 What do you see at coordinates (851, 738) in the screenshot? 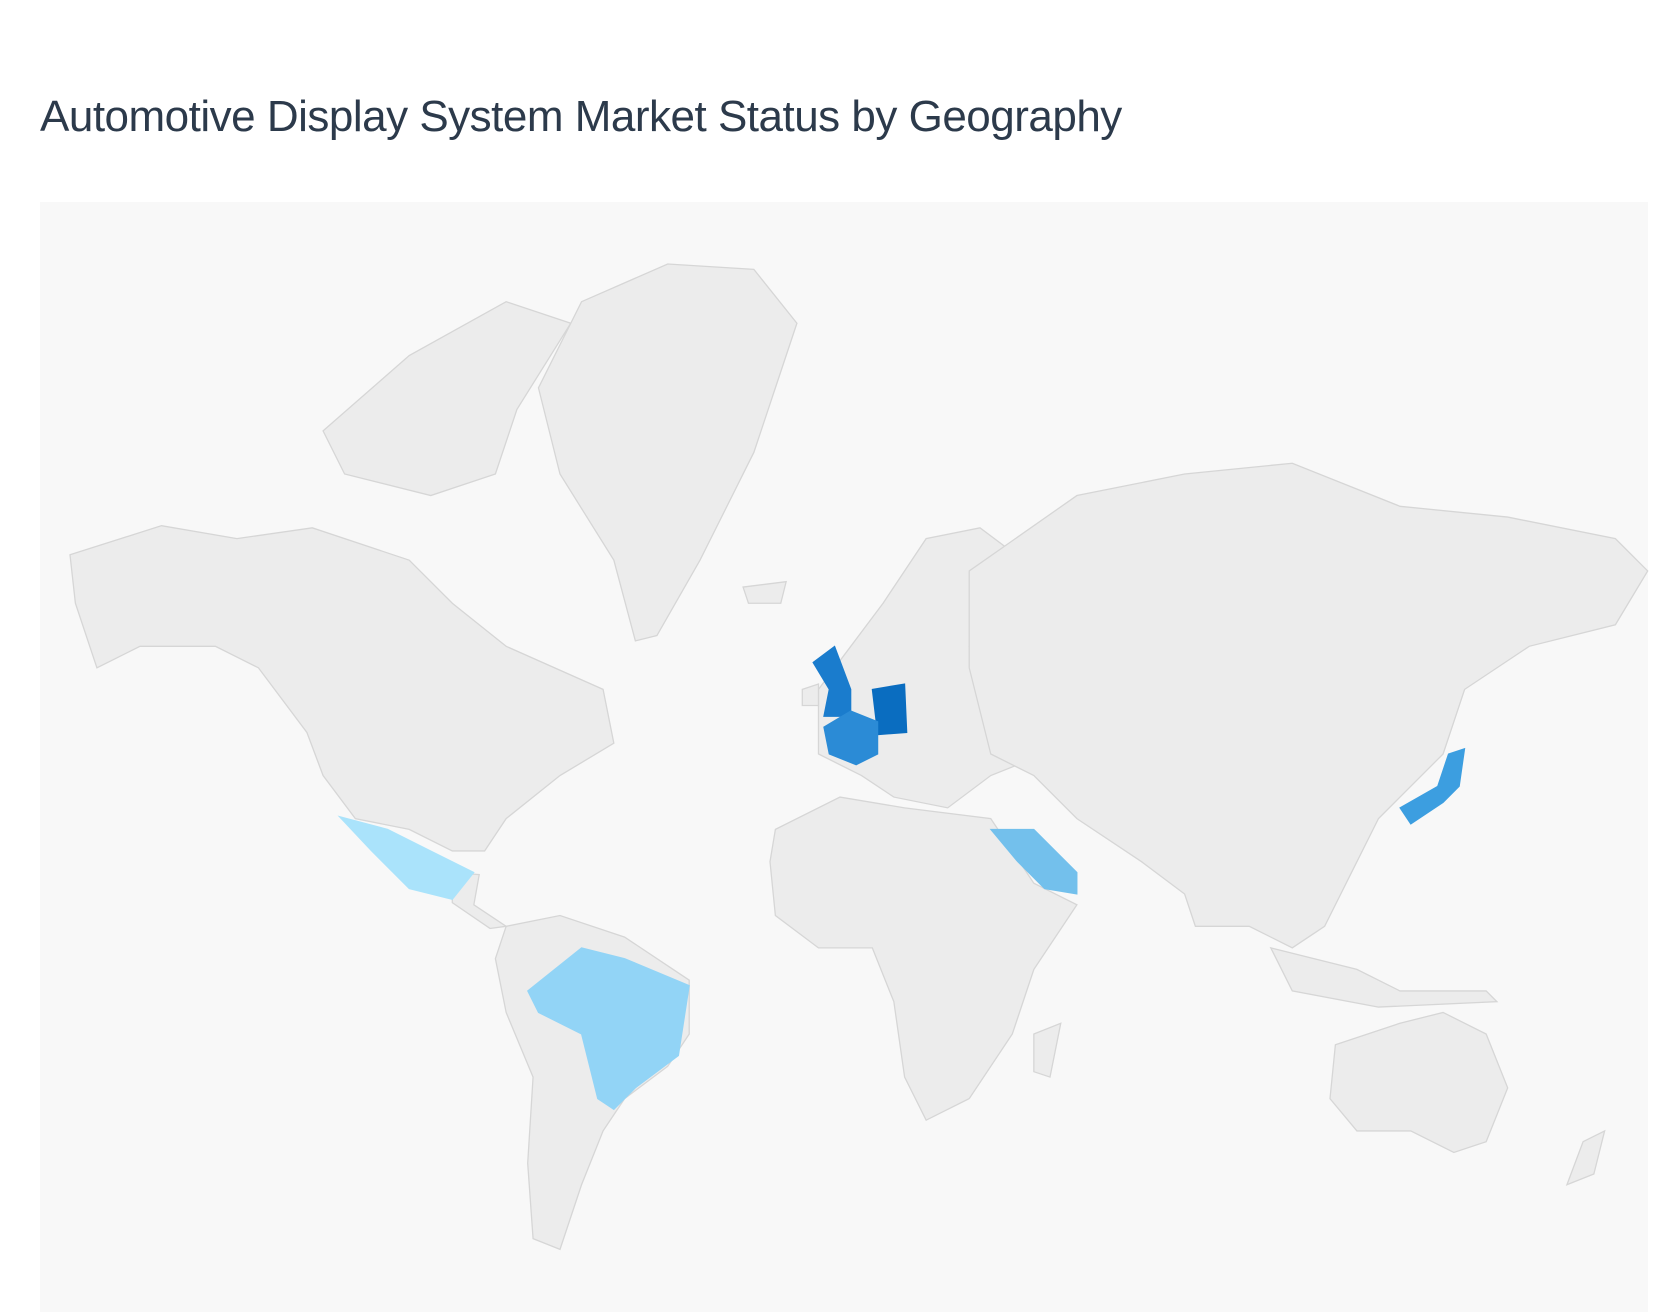
I see `country-france` at bounding box center [851, 738].